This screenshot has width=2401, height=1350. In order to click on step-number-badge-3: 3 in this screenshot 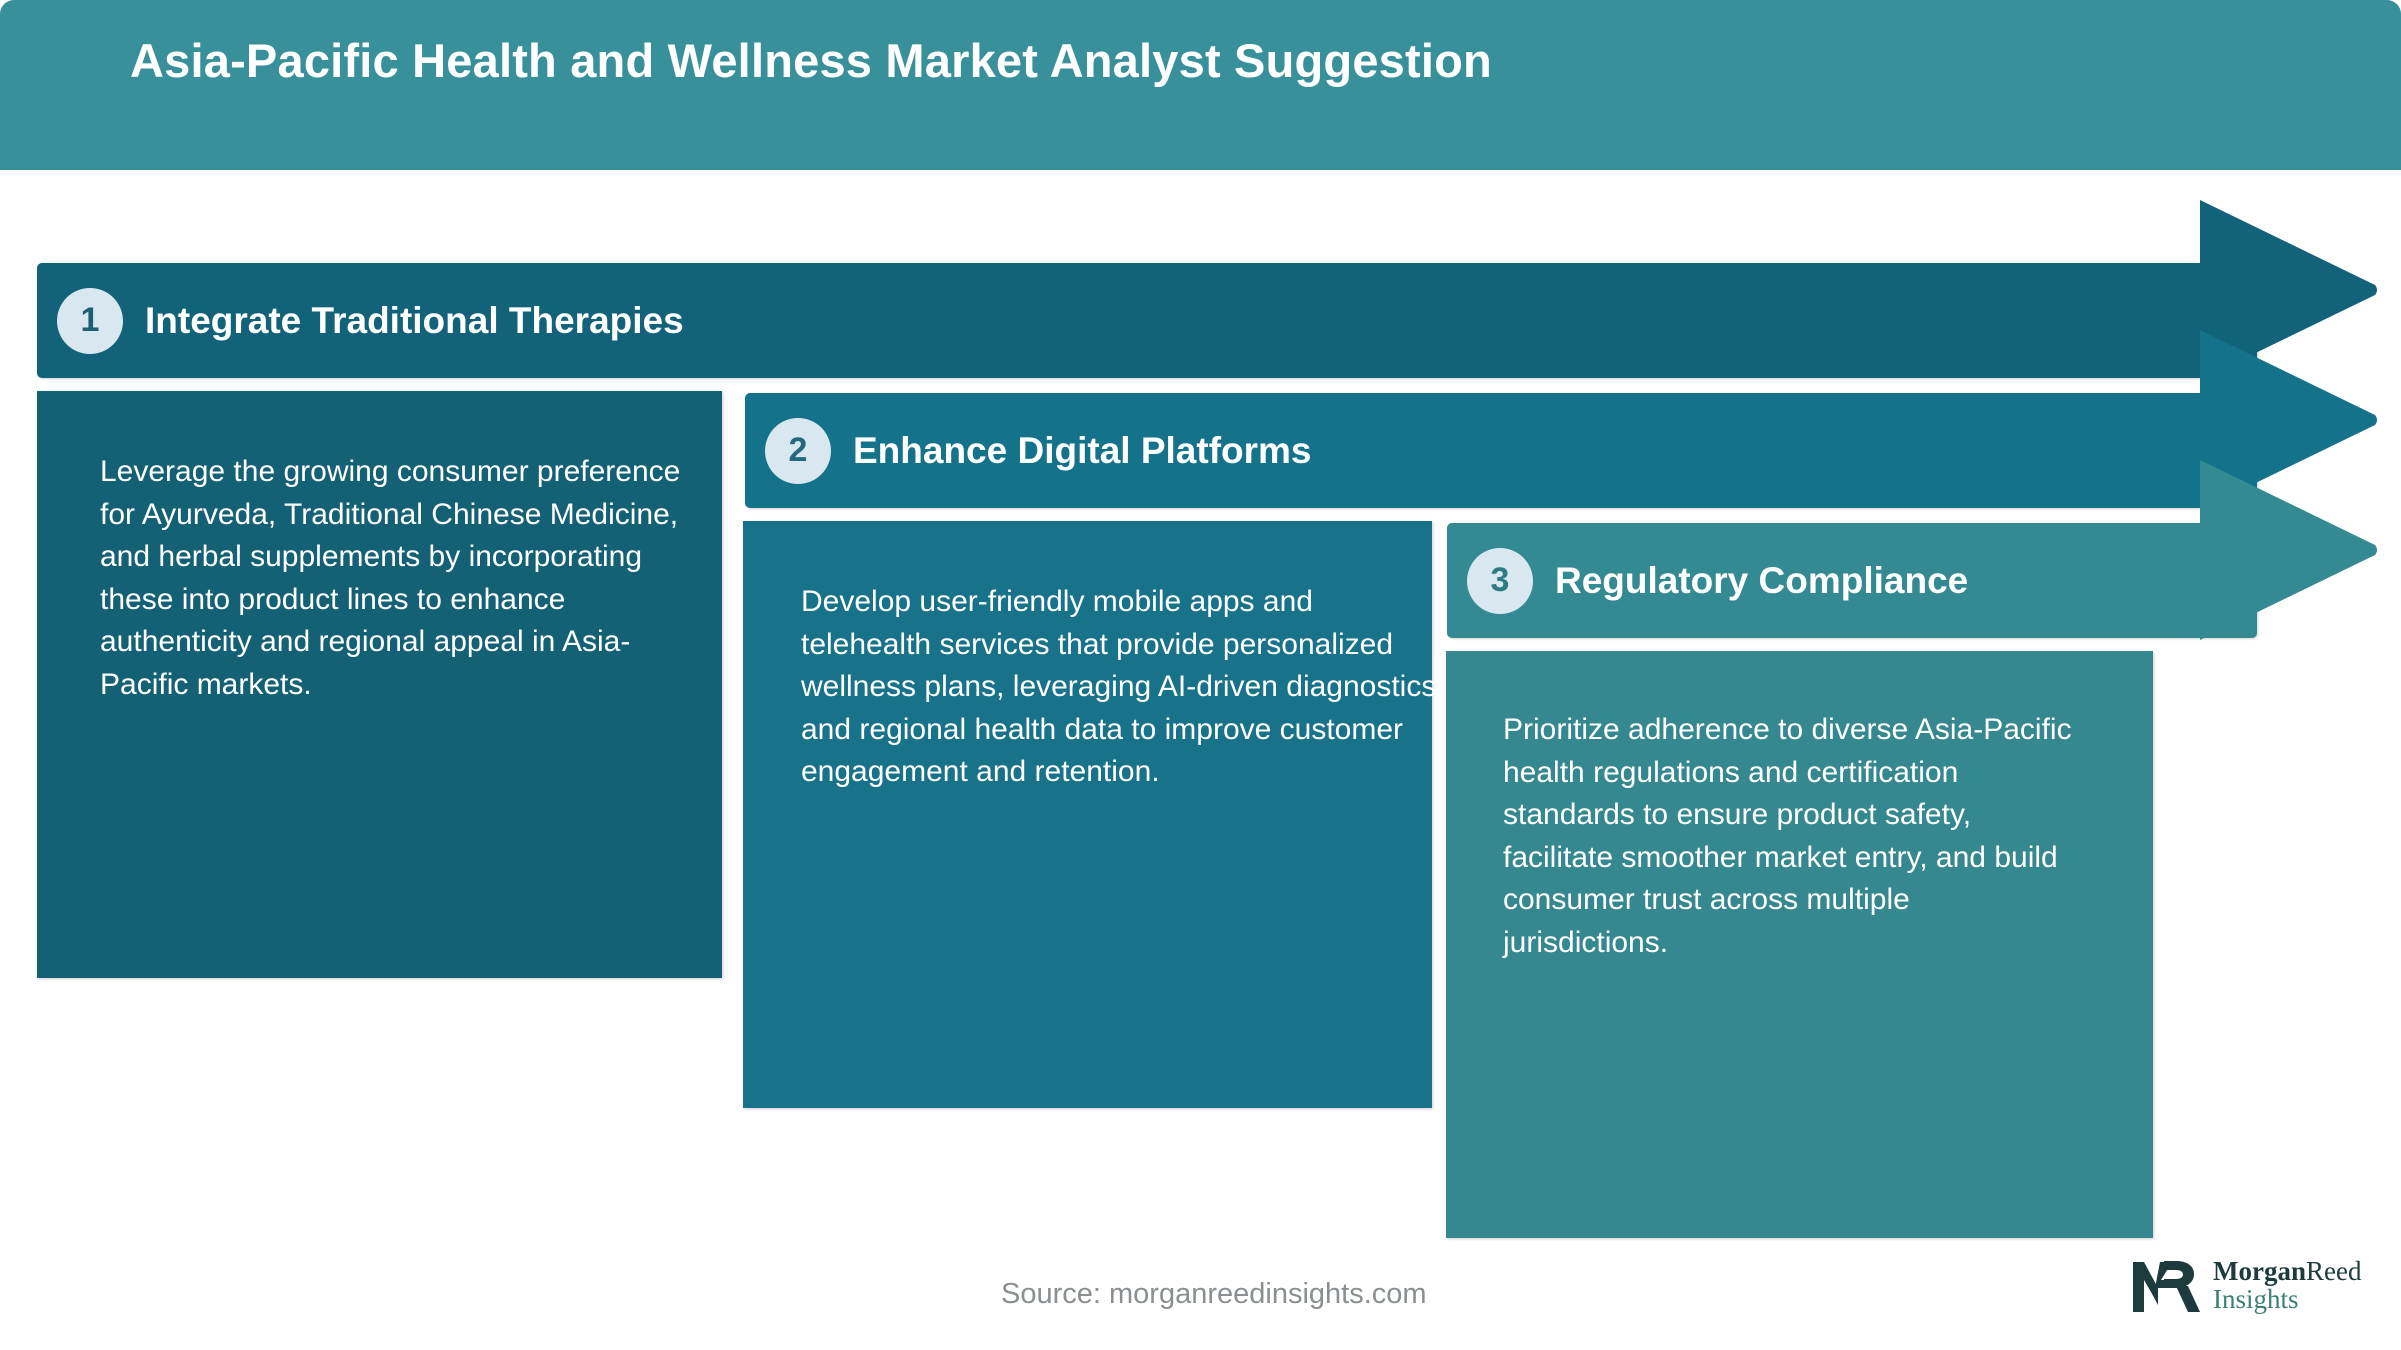, I will do `click(1500, 580)`.